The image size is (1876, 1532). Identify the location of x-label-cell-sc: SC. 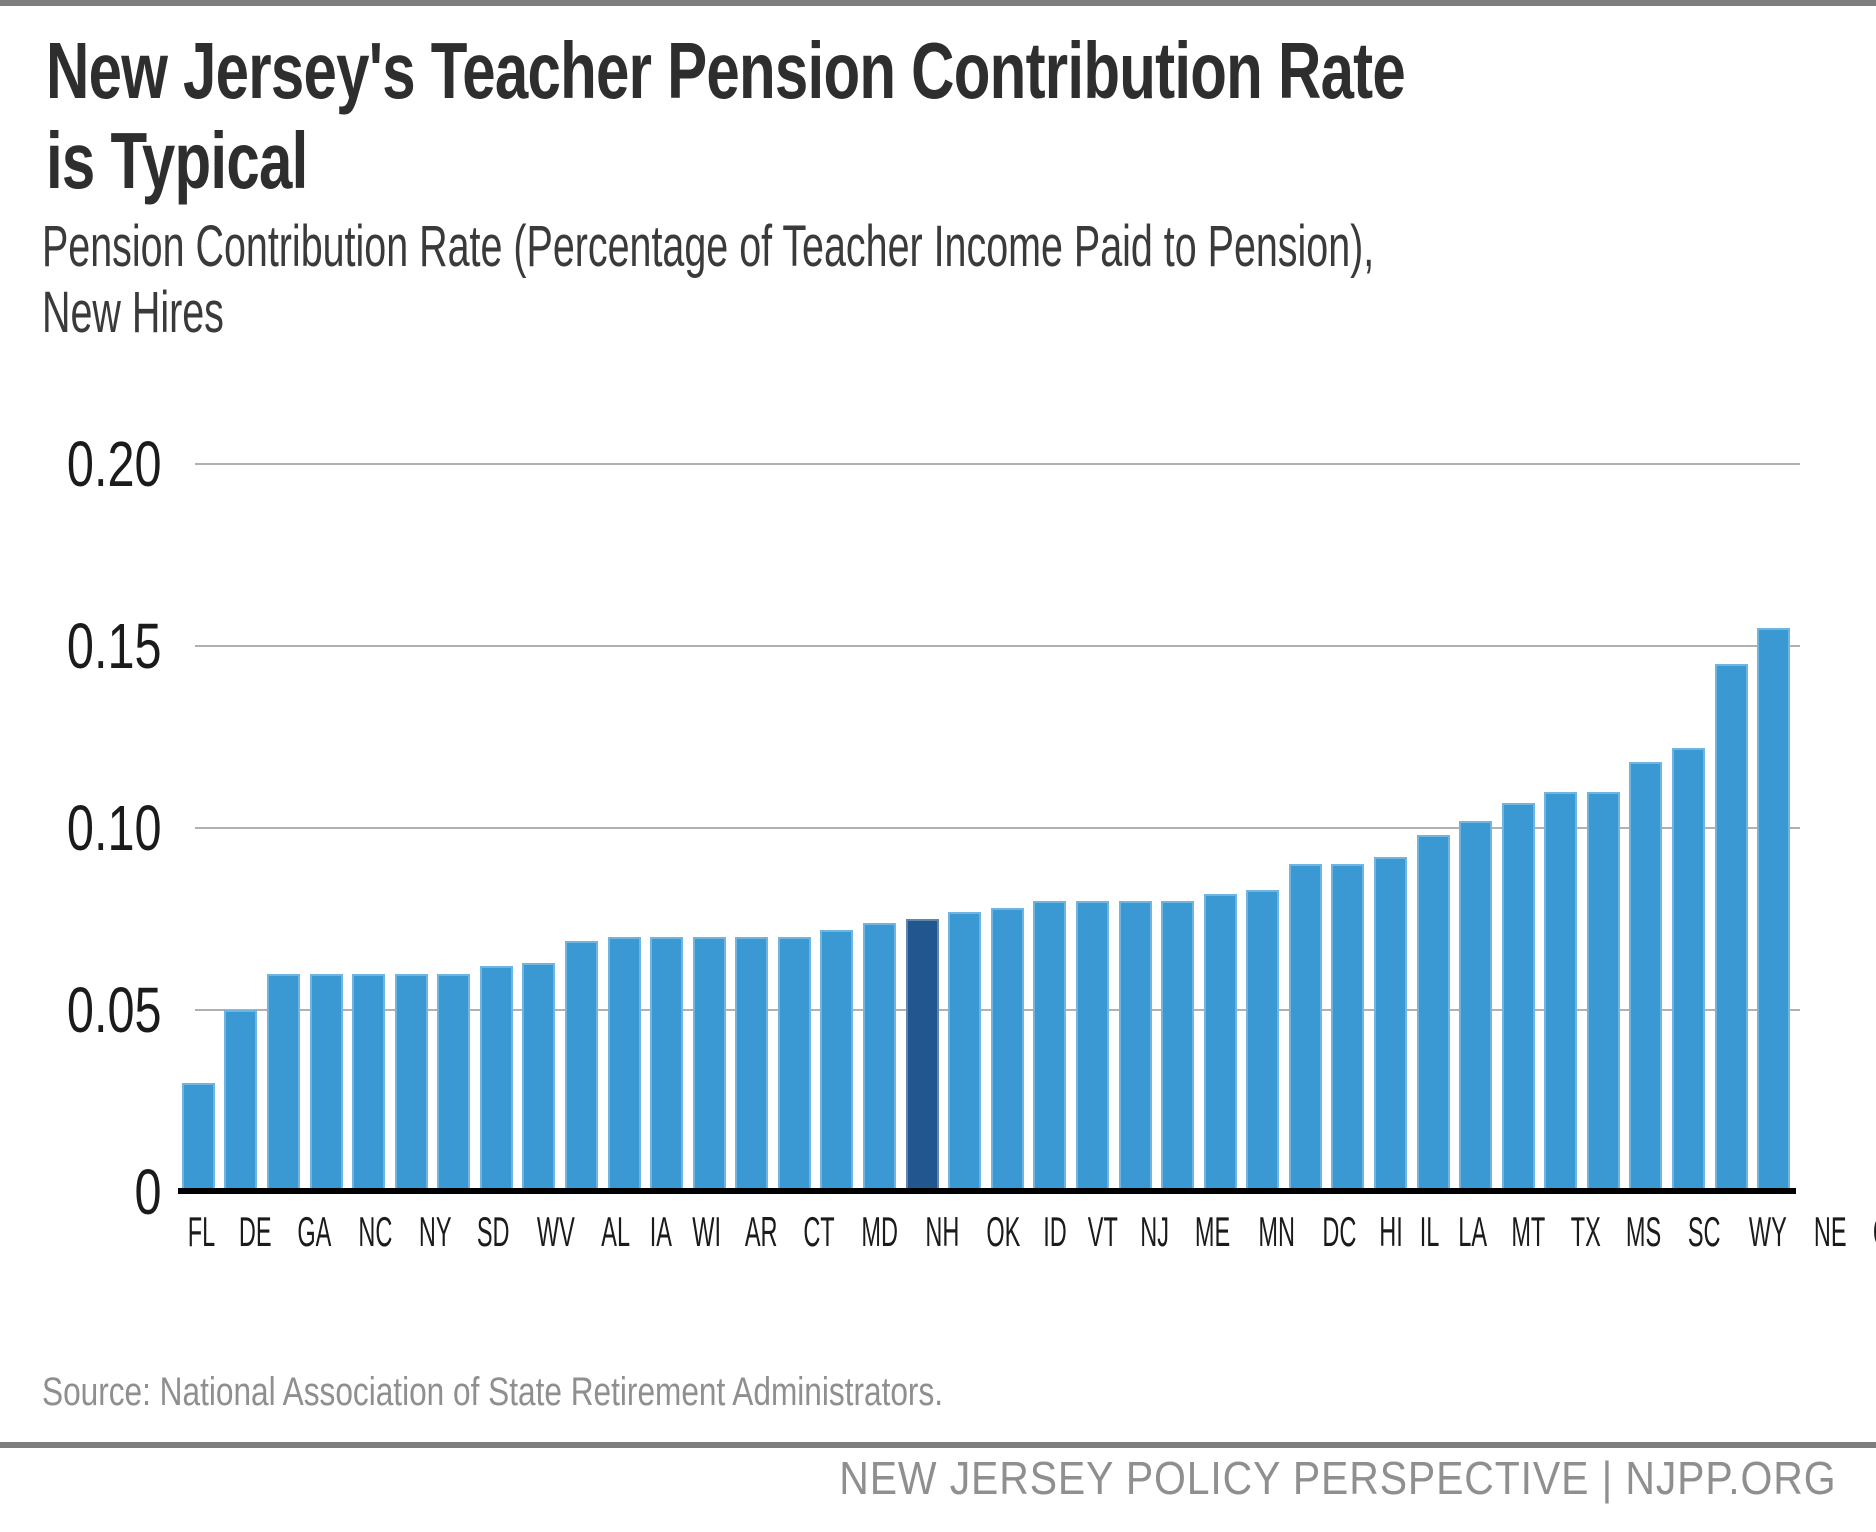
(1704, 1232).